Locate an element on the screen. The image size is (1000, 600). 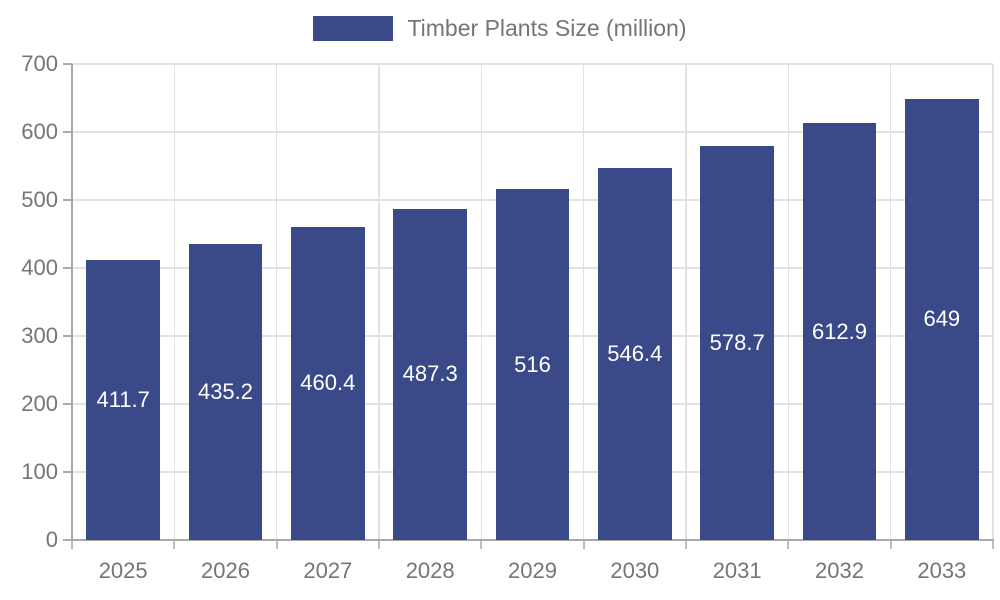
x-axis-tick-label: 2033 is located at coordinates (942, 570).